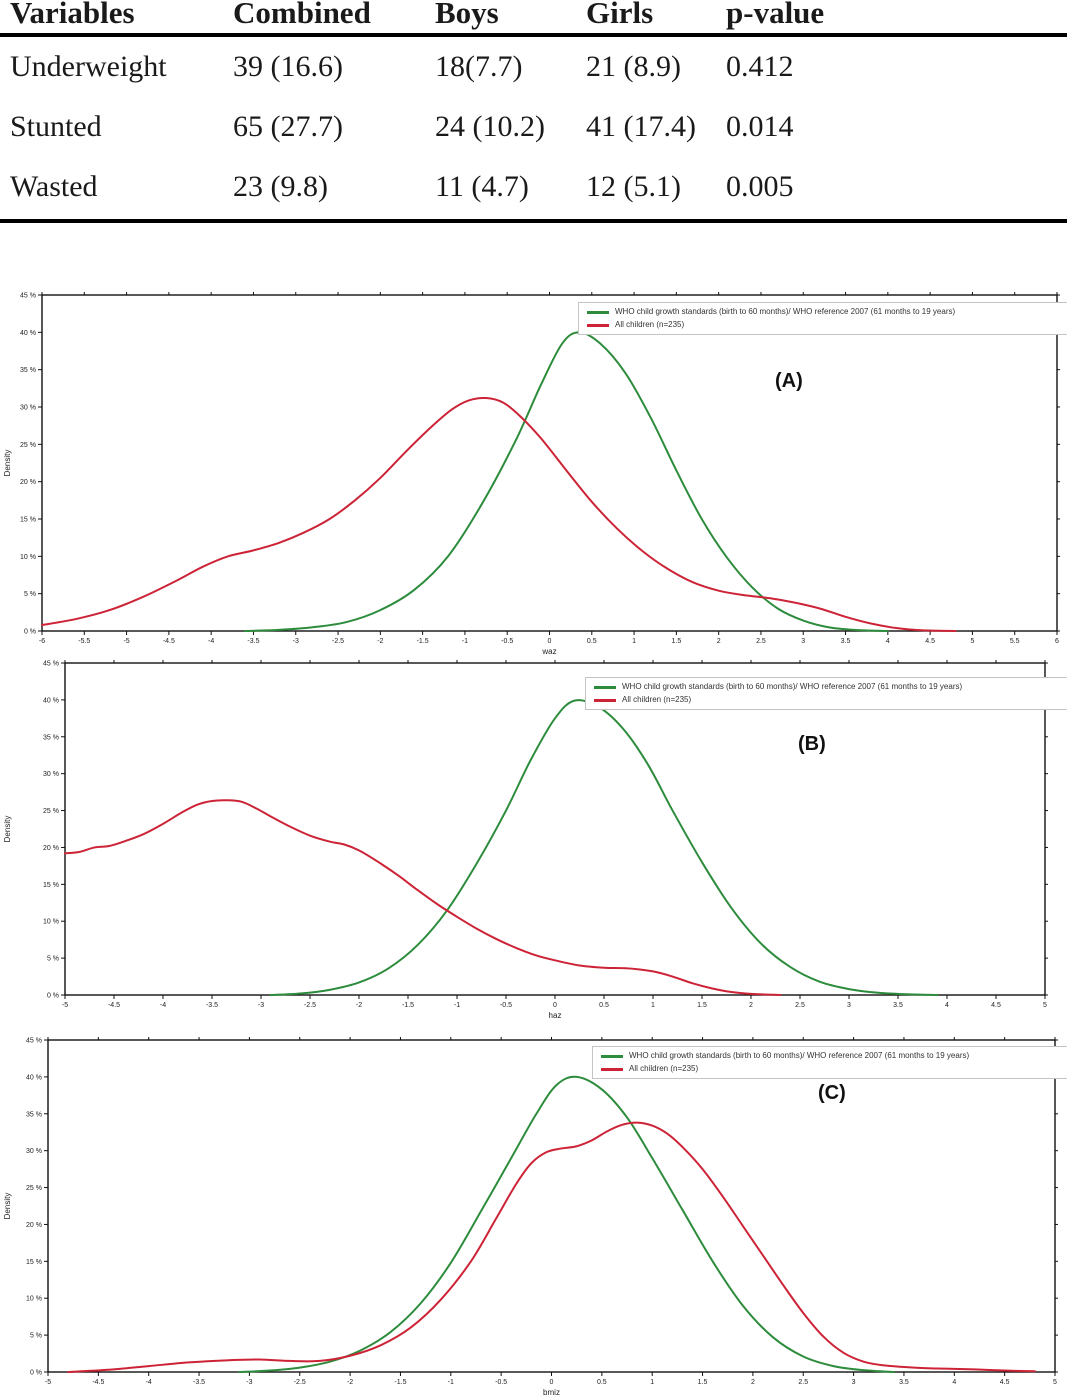 Image resolution: width=1067 pixels, height=1395 pixels. Describe the element at coordinates (72, 15) in the screenshot. I see `col-header-variables: Variables` at that location.